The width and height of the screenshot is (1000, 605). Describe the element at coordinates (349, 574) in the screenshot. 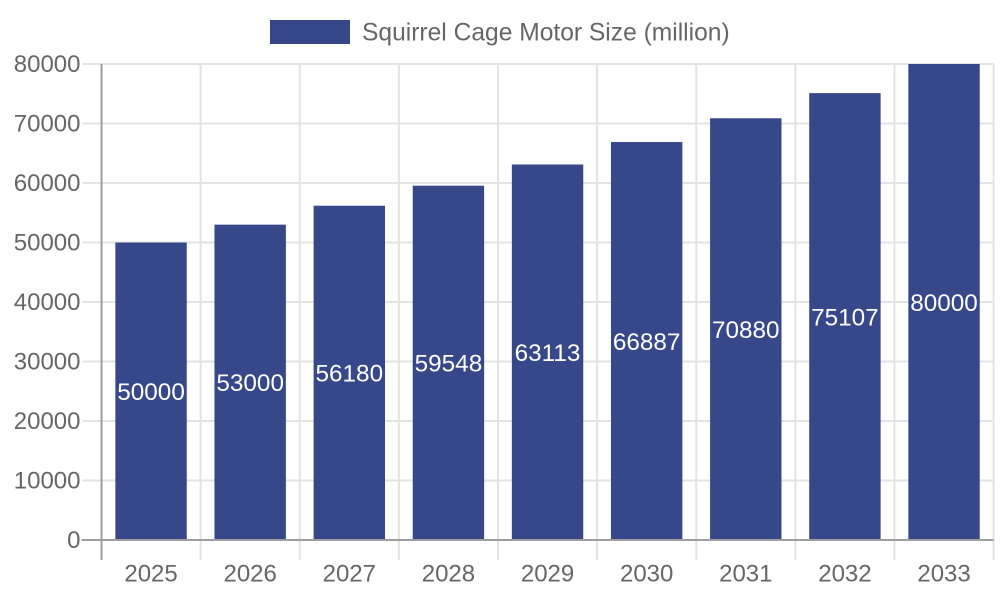

I see `svg-text: 2027` at that location.